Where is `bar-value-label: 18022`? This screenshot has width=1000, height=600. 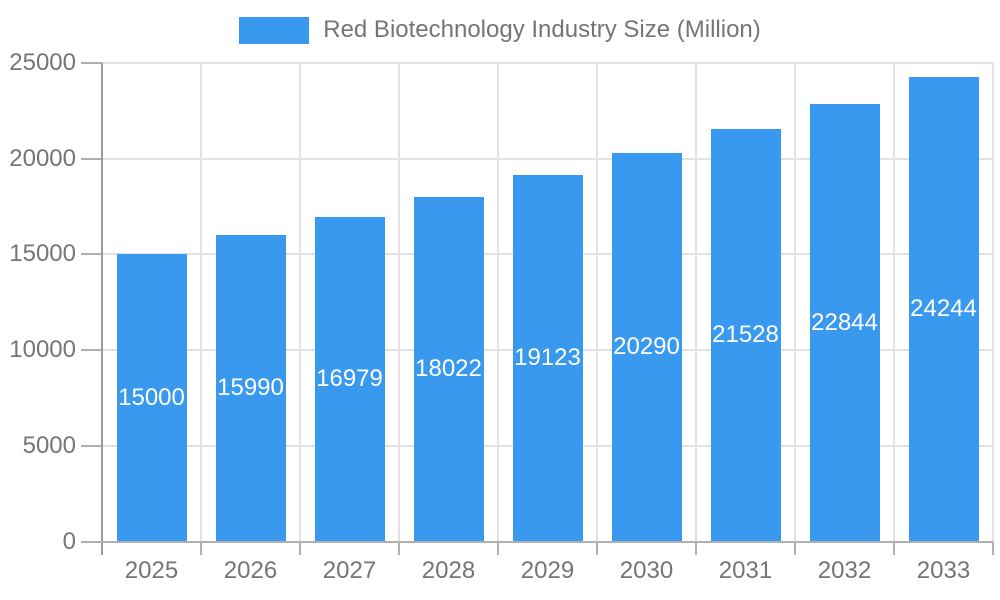 bar-value-label: 18022 is located at coordinates (448, 369).